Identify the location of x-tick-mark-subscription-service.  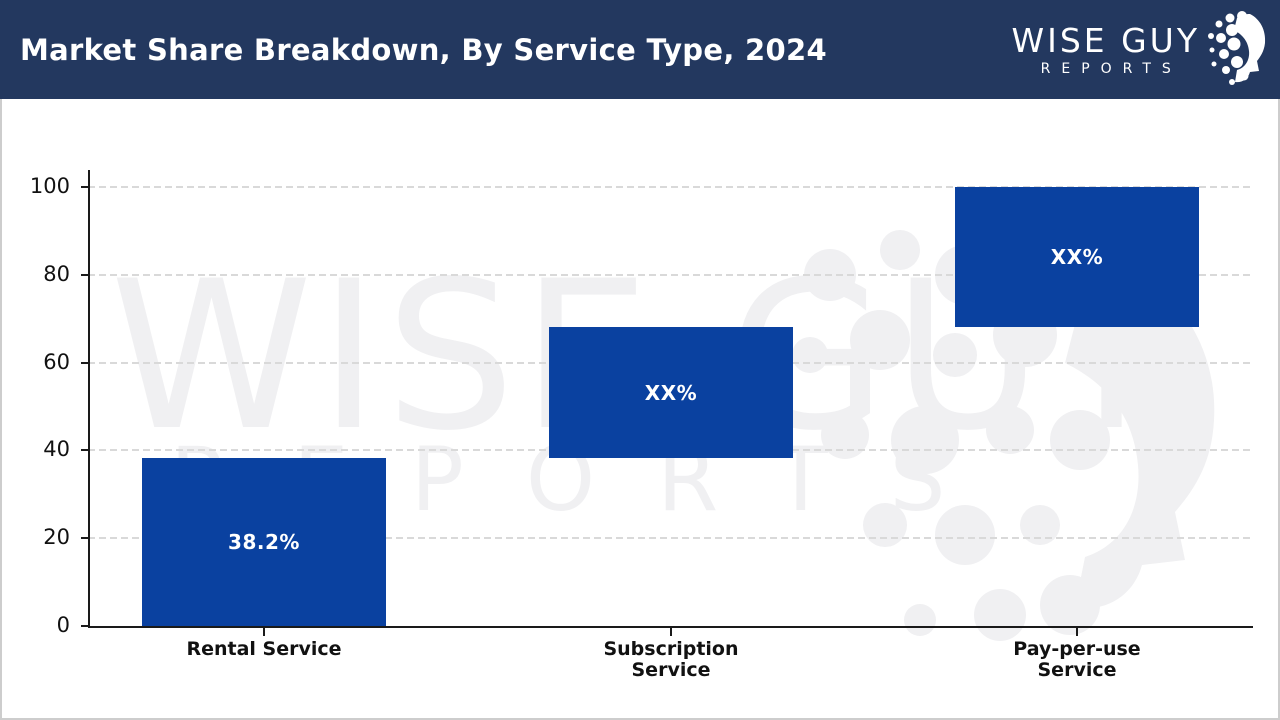
(671, 632).